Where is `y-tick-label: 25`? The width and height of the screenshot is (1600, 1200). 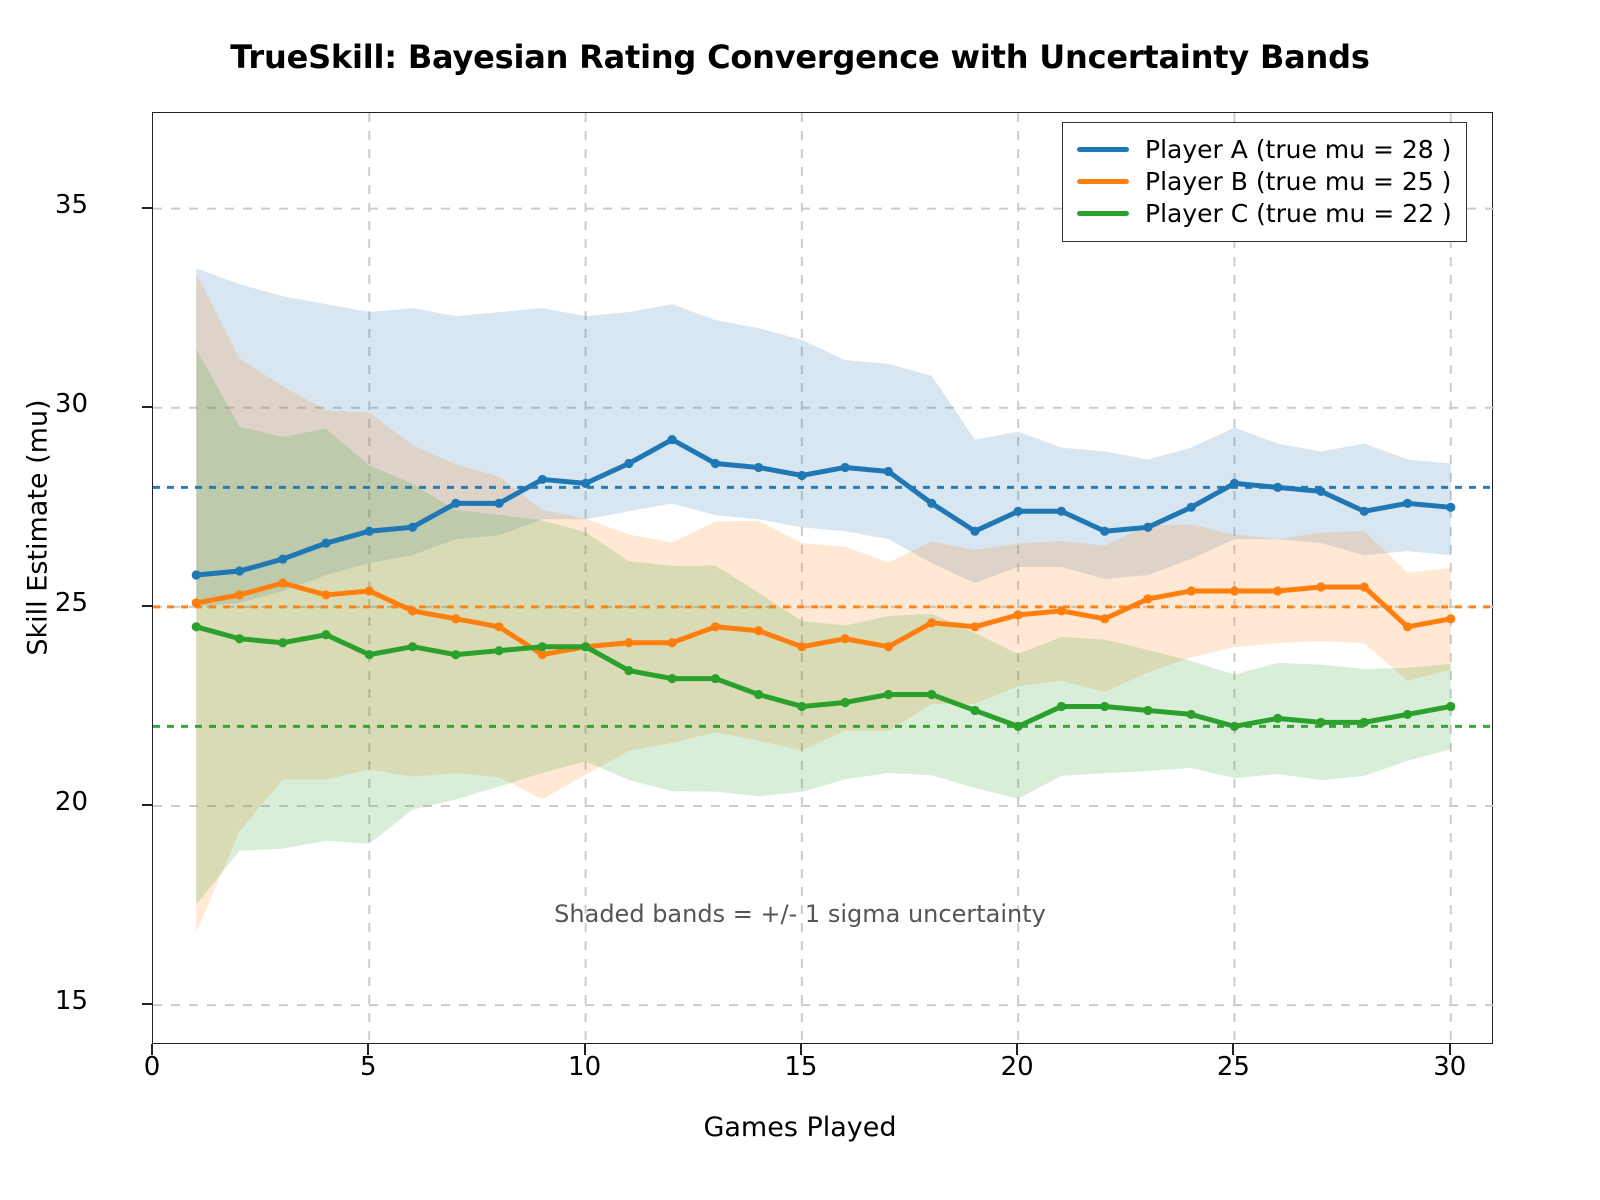 y-tick-label: 25 is located at coordinates (71, 602).